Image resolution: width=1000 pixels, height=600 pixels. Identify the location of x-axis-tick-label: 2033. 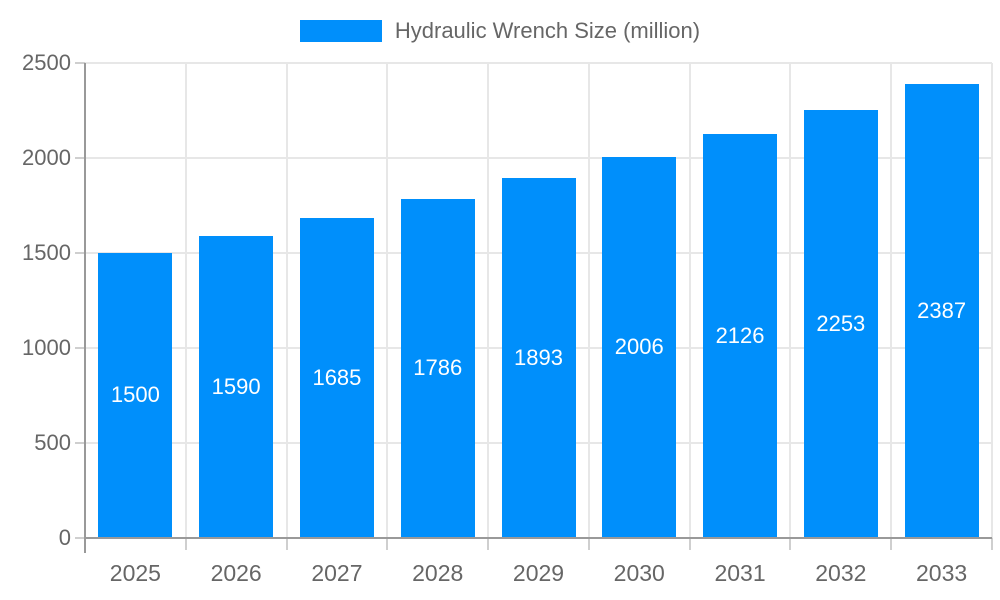
(942, 573).